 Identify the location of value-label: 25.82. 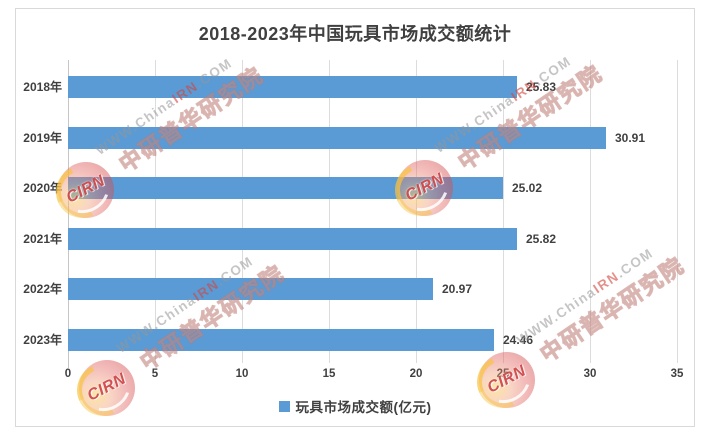
(541, 238).